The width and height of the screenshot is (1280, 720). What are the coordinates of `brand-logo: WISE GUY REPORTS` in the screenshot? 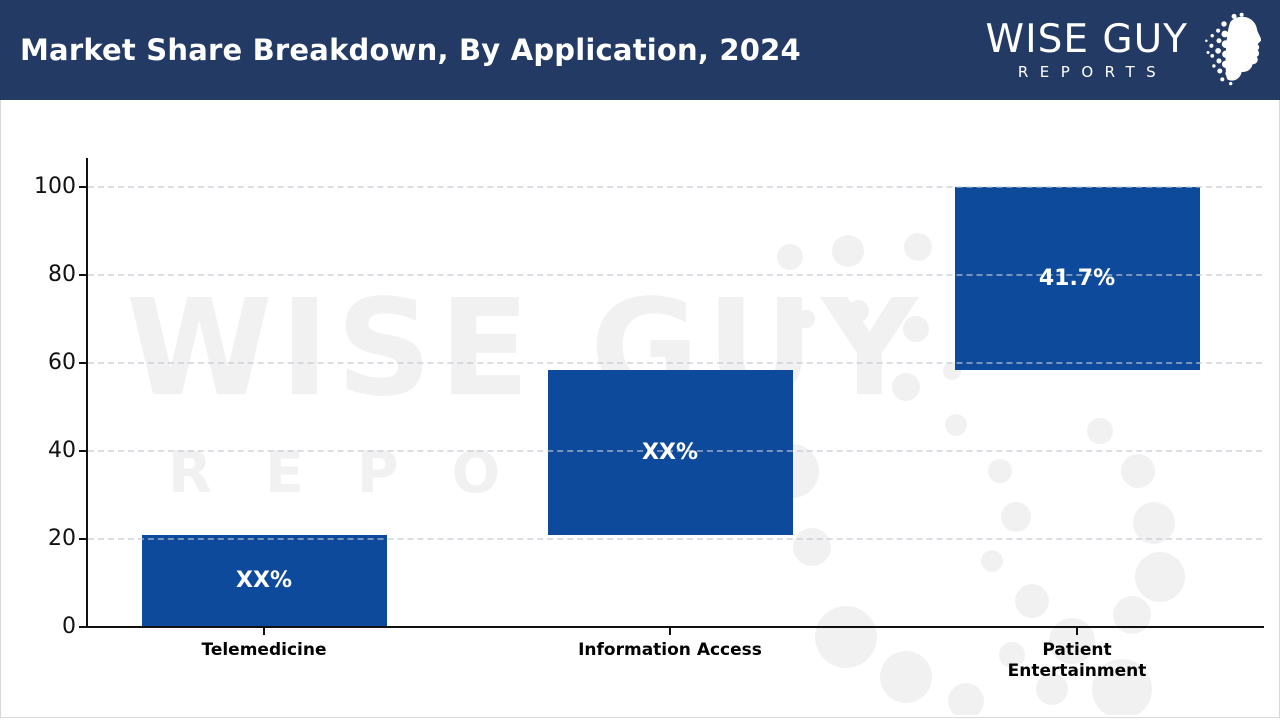 It's located at (1133, 50).